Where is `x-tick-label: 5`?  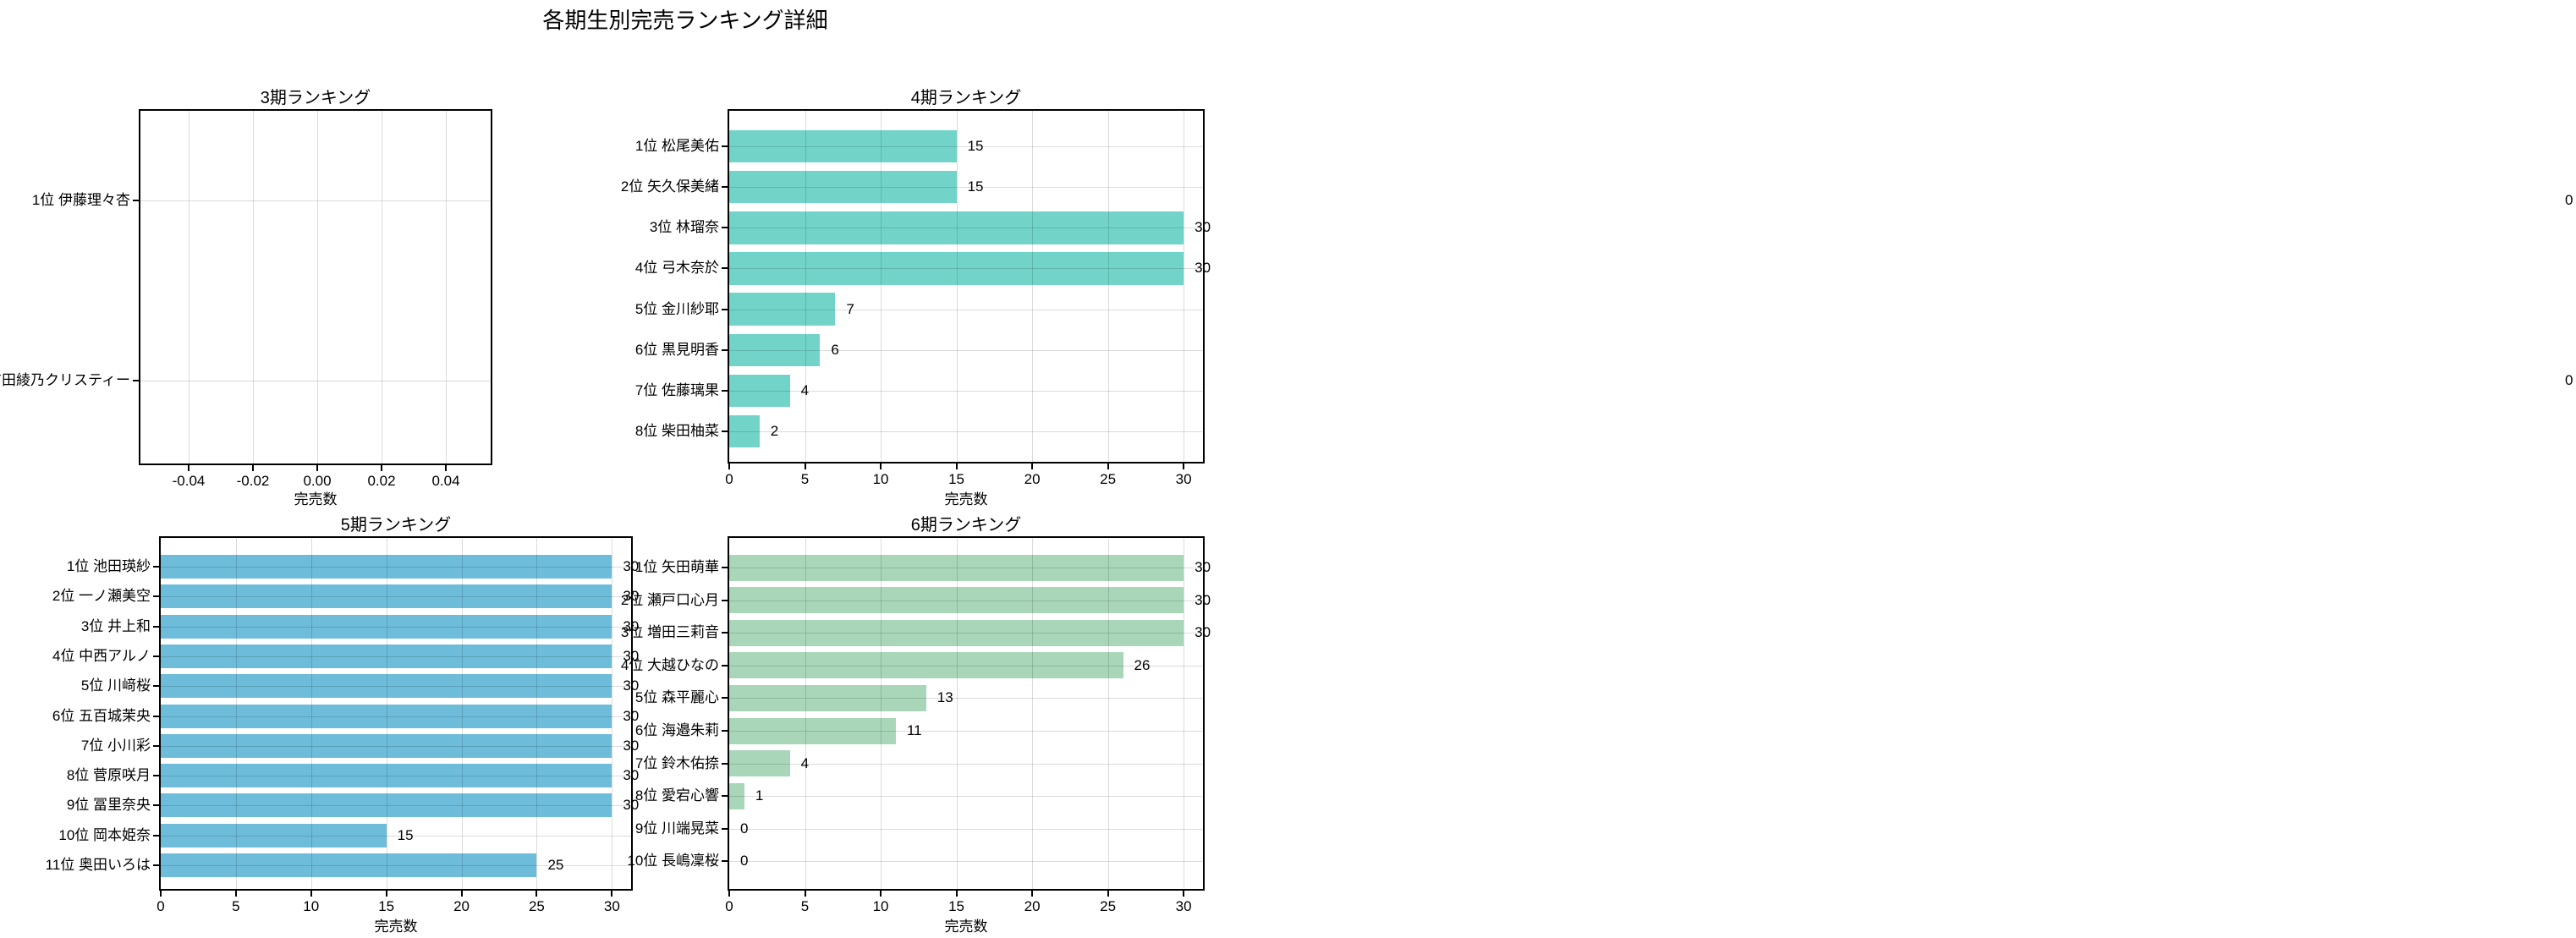
x-tick-label: 5 is located at coordinates (805, 479).